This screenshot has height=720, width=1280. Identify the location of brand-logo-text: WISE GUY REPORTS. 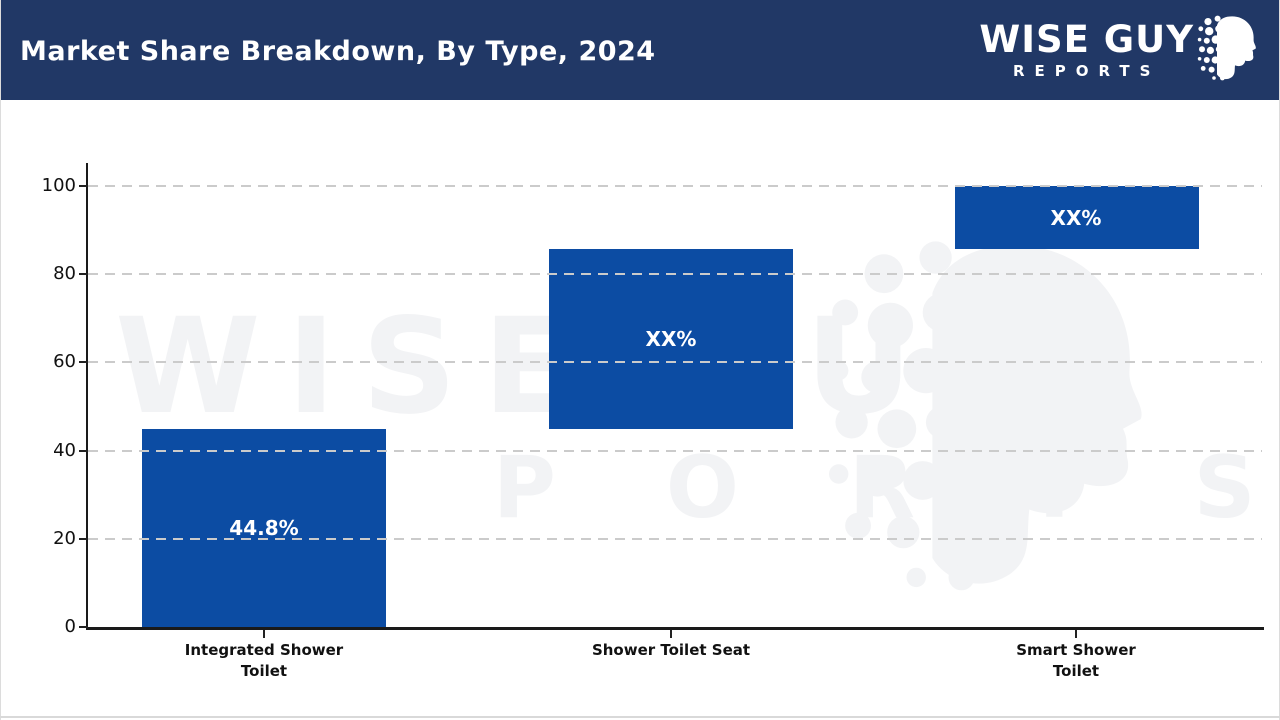
(1086, 49).